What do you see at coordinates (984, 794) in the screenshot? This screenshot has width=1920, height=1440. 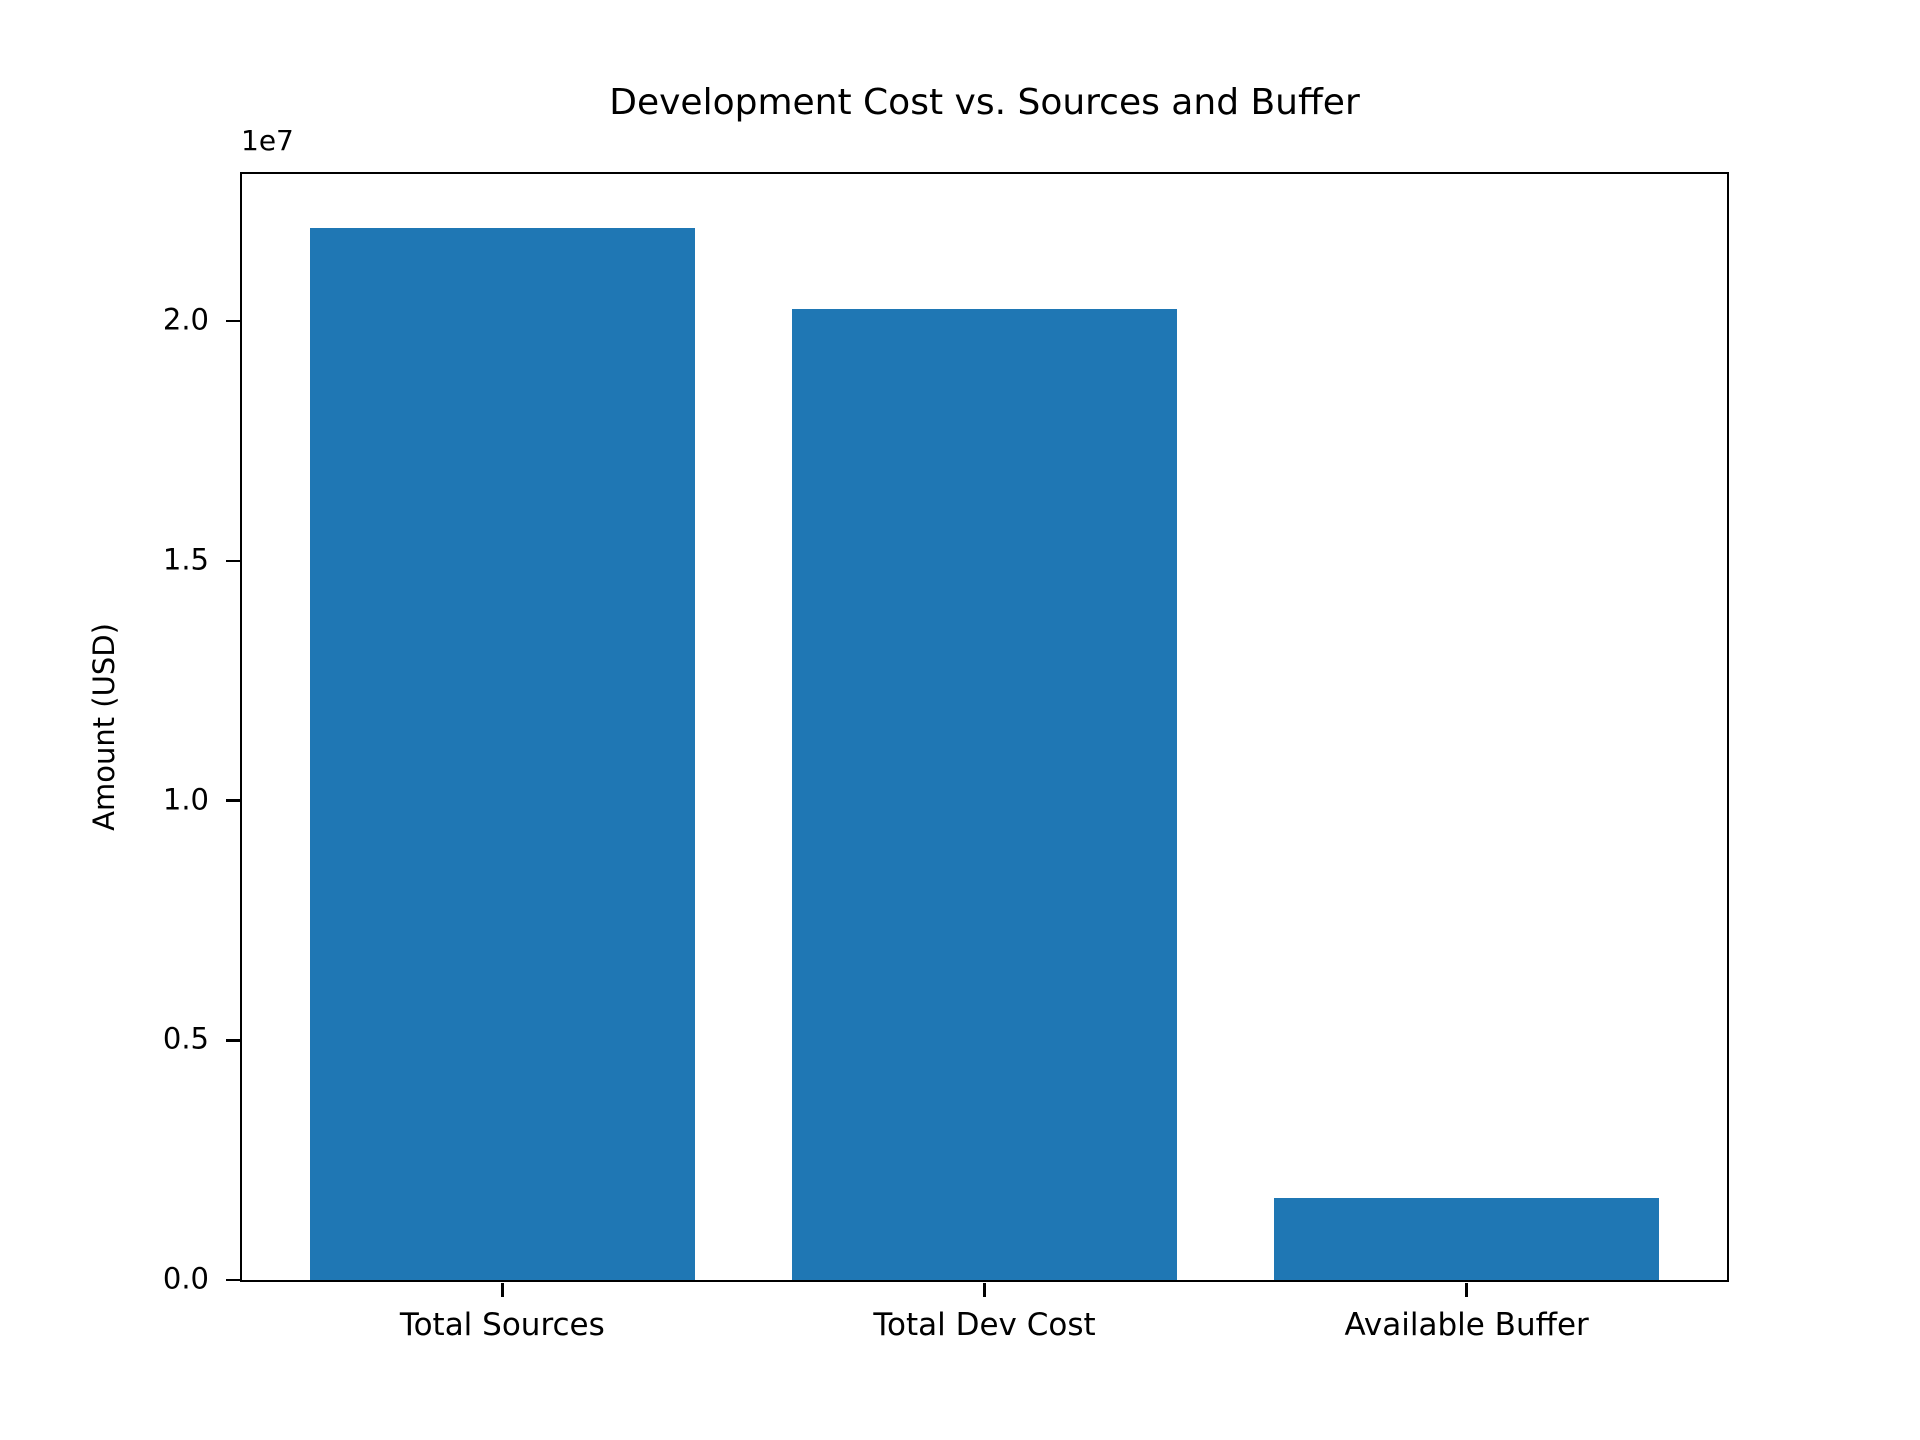 I see `bar-total-dev-cost` at bounding box center [984, 794].